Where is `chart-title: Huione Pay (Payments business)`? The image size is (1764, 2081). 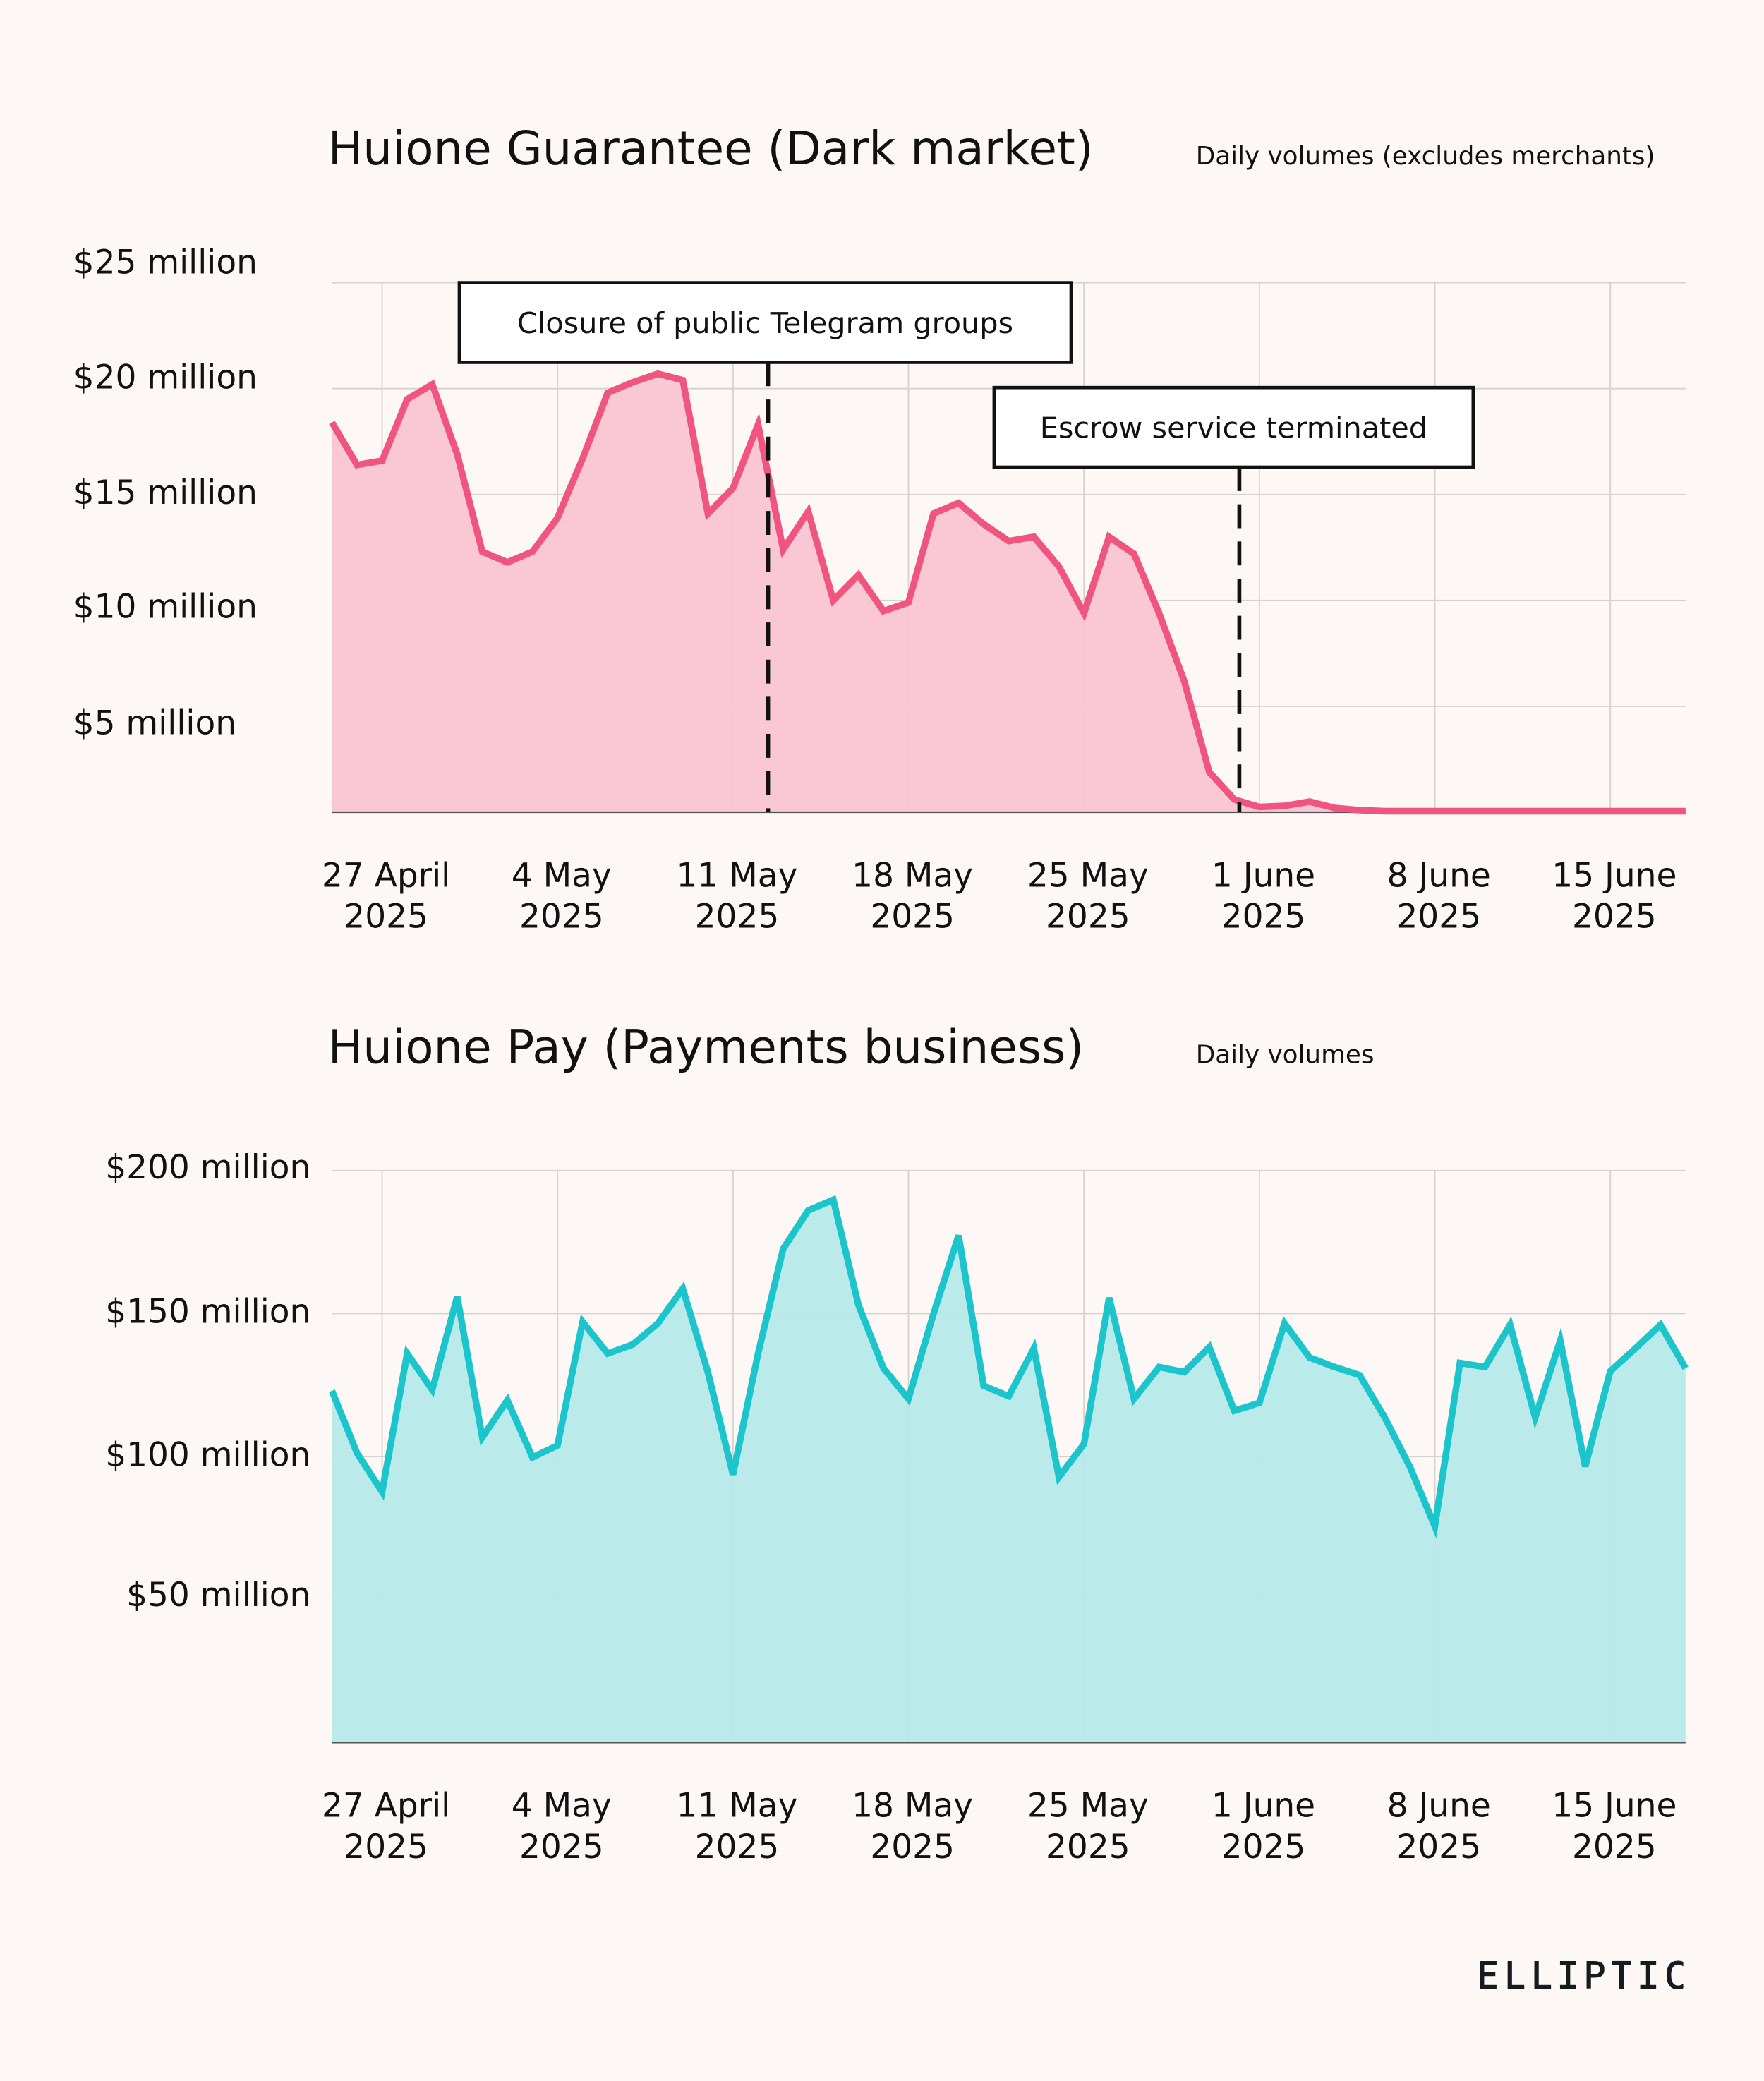 chart-title: Huione Pay (Payments business) is located at coordinates (706, 1047).